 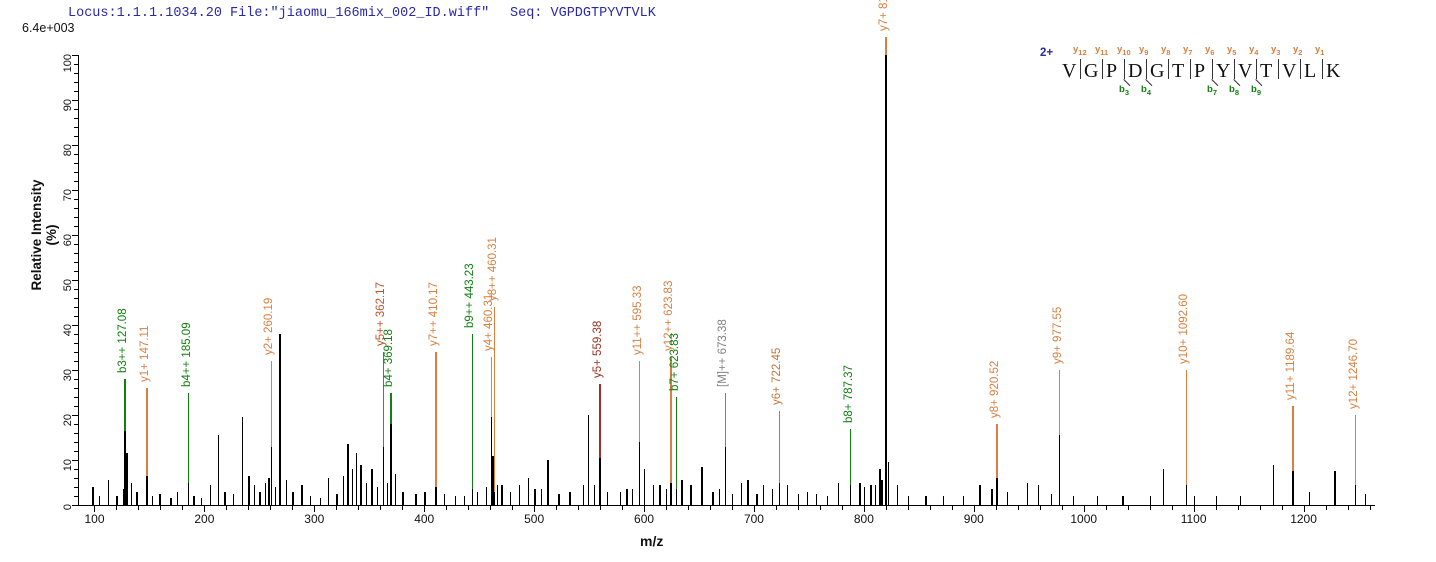 I want to click on x-tick-label: 1100, so click(x=1193, y=519).